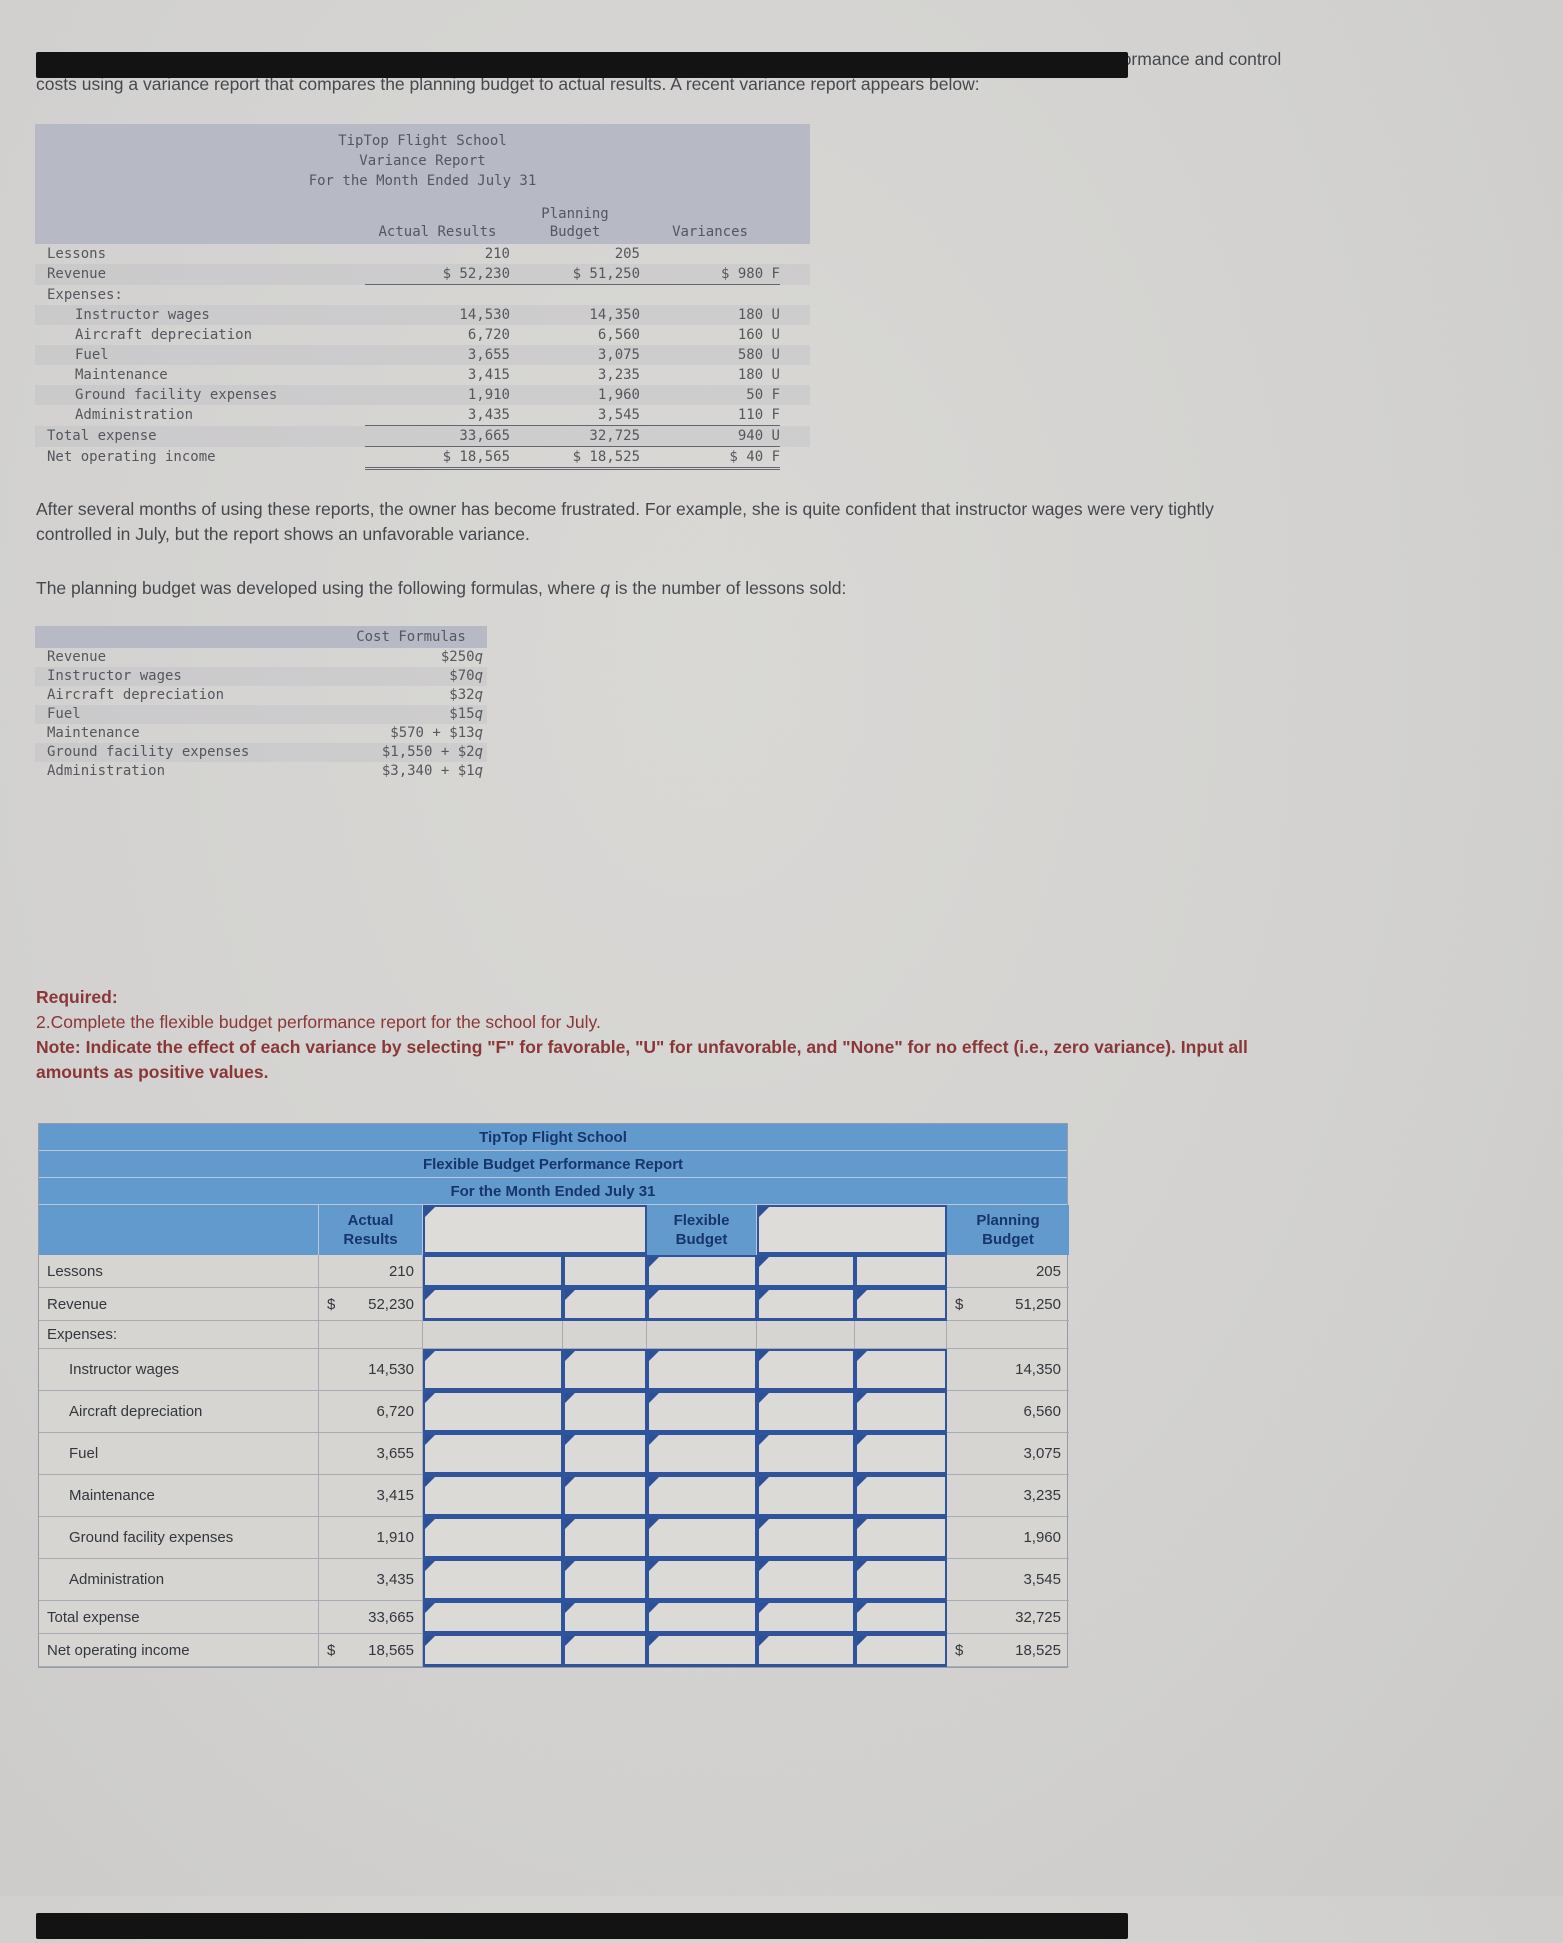  Describe the element at coordinates (553, 1191) in the screenshot. I see `flex-report-period: For the Month Ended July 31` at that location.